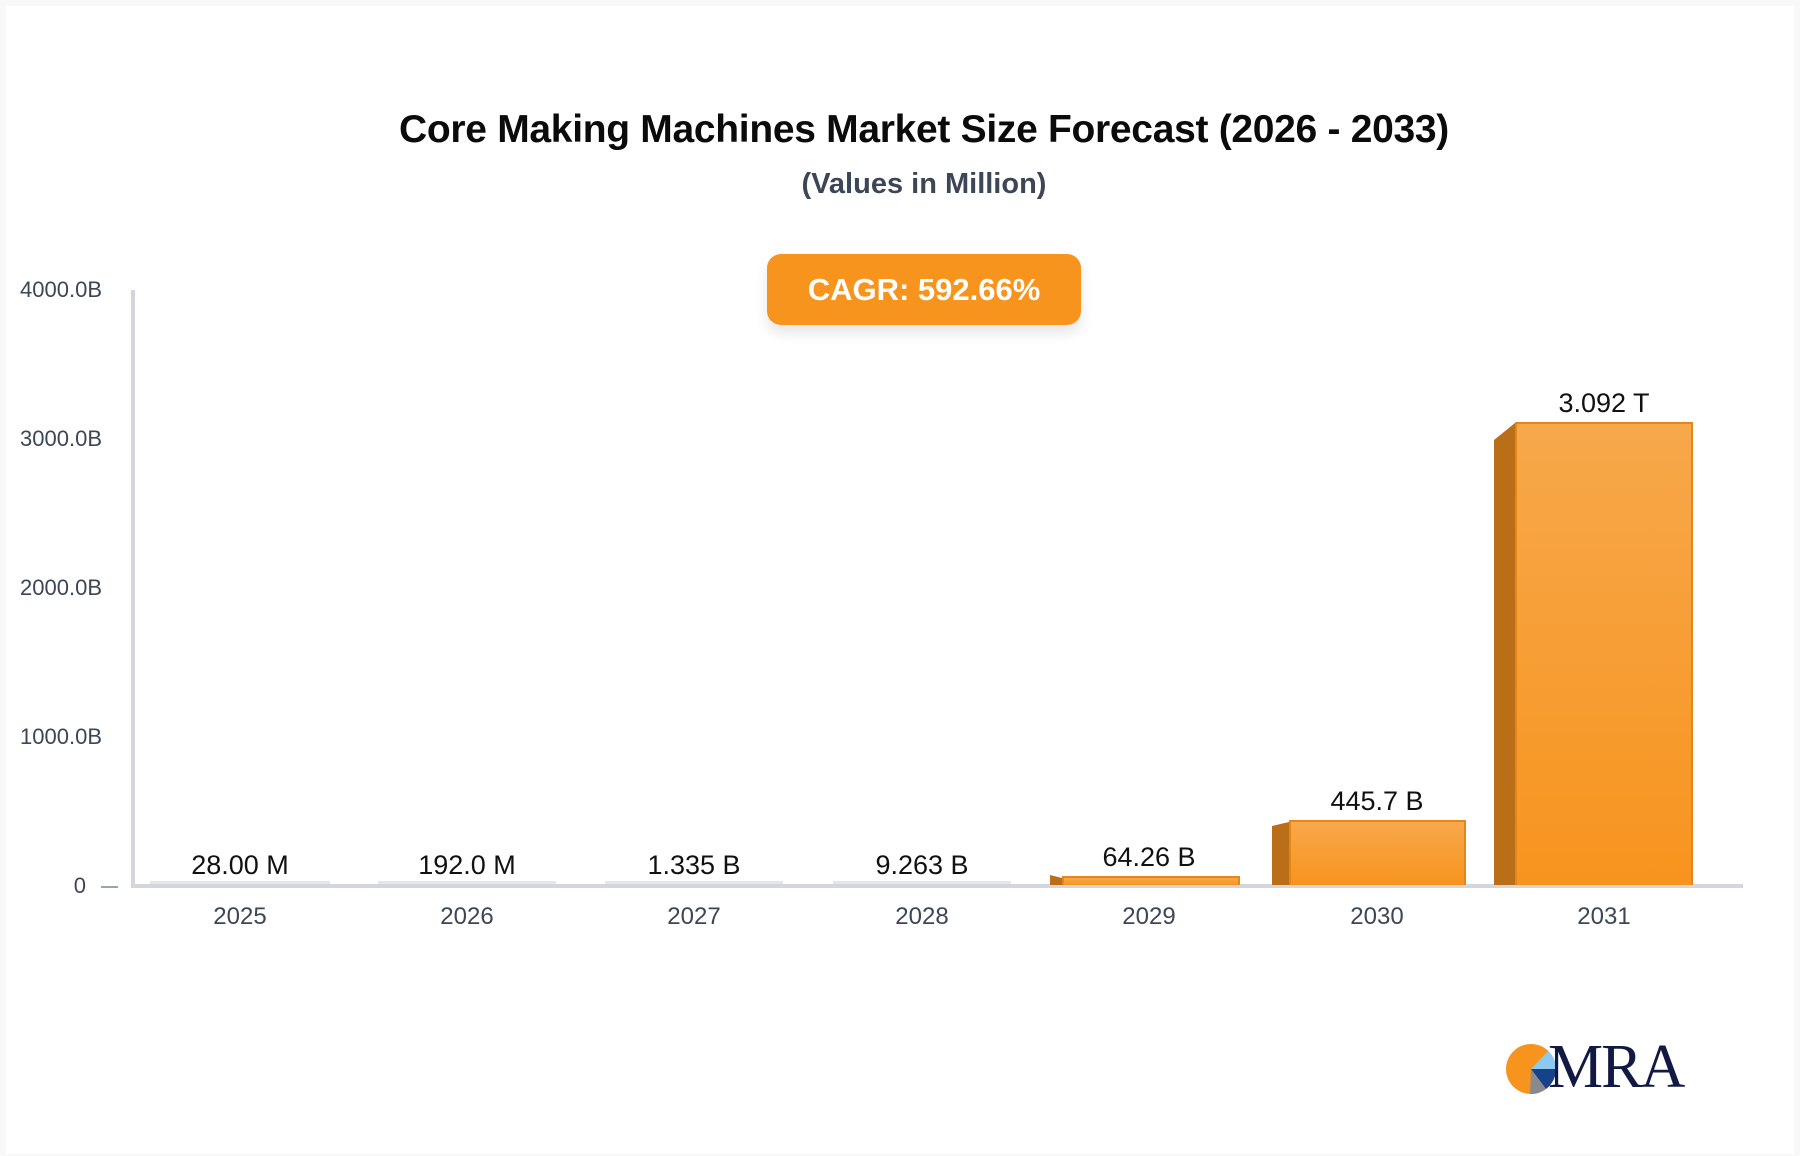 The image size is (1800, 1156). Describe the element at coordinates (1377, 852) in the screenshot. I see `bar-2030` at that location.